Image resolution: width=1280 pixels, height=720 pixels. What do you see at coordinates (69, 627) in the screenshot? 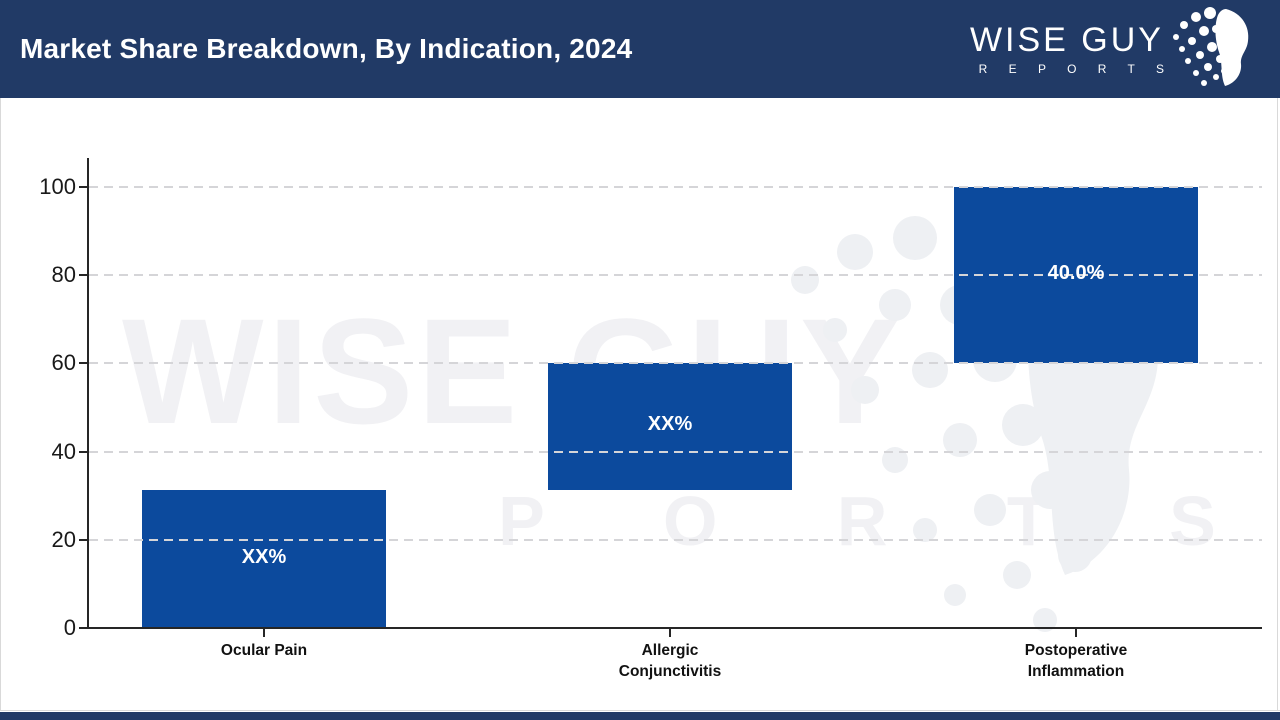
I see `y-tick-label-0: 0` at bounding box center [69, 627].